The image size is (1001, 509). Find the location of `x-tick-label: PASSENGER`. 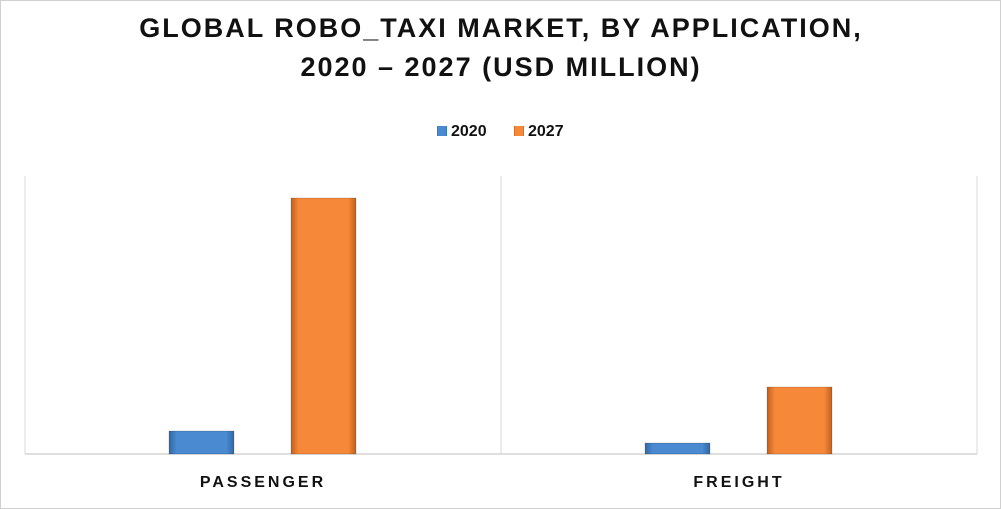

x-tick-label: PASSENGER is located at coordinates (263, 482).